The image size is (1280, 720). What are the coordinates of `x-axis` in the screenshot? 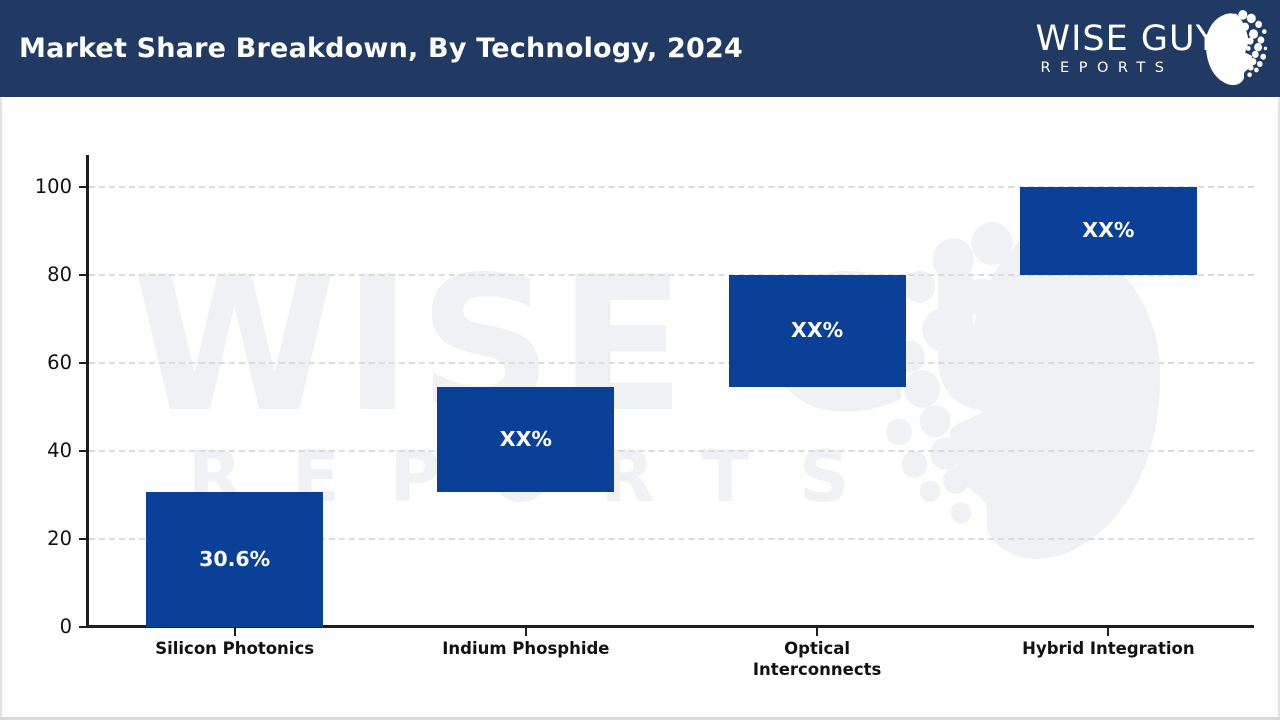 It's located at (670, 626).